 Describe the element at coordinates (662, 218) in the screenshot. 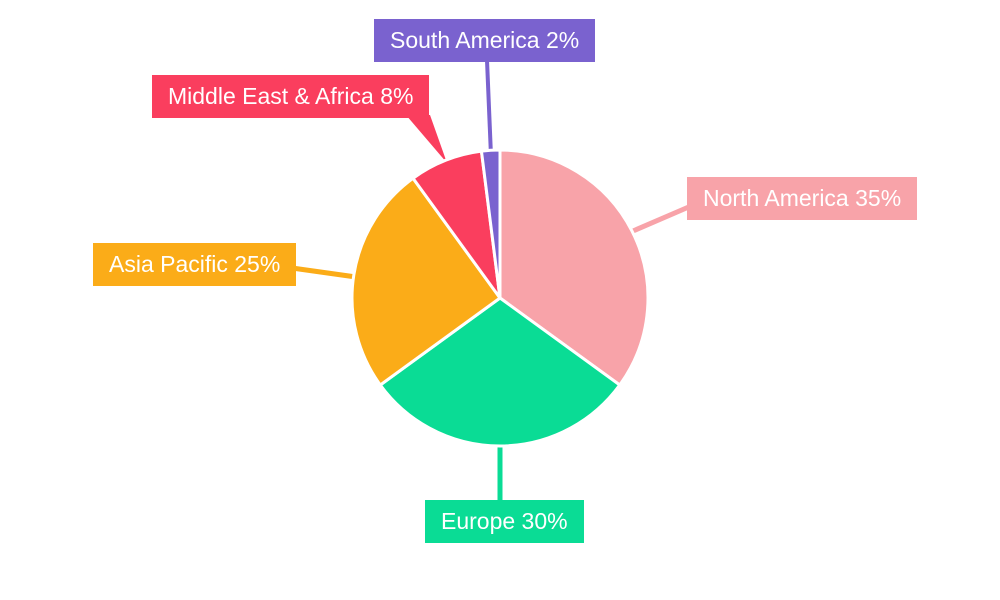

I see `leader-line-north-america` at that location.